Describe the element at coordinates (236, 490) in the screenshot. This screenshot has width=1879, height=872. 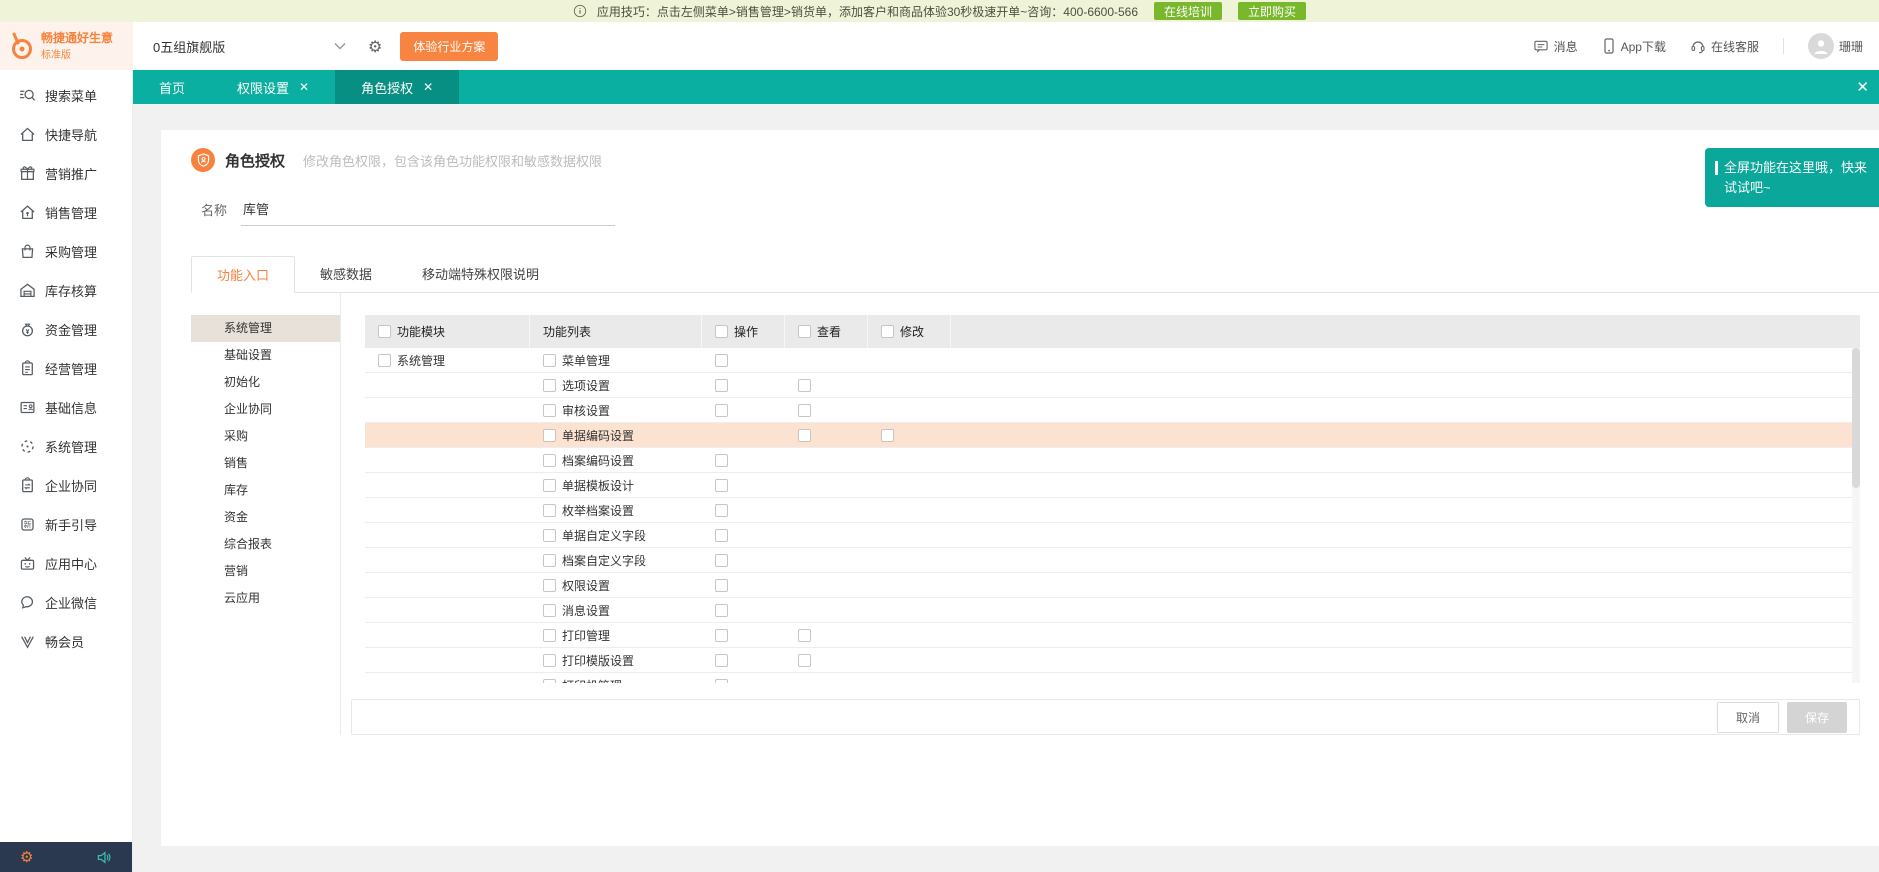
I see `submenu-item: 库存` at that location.